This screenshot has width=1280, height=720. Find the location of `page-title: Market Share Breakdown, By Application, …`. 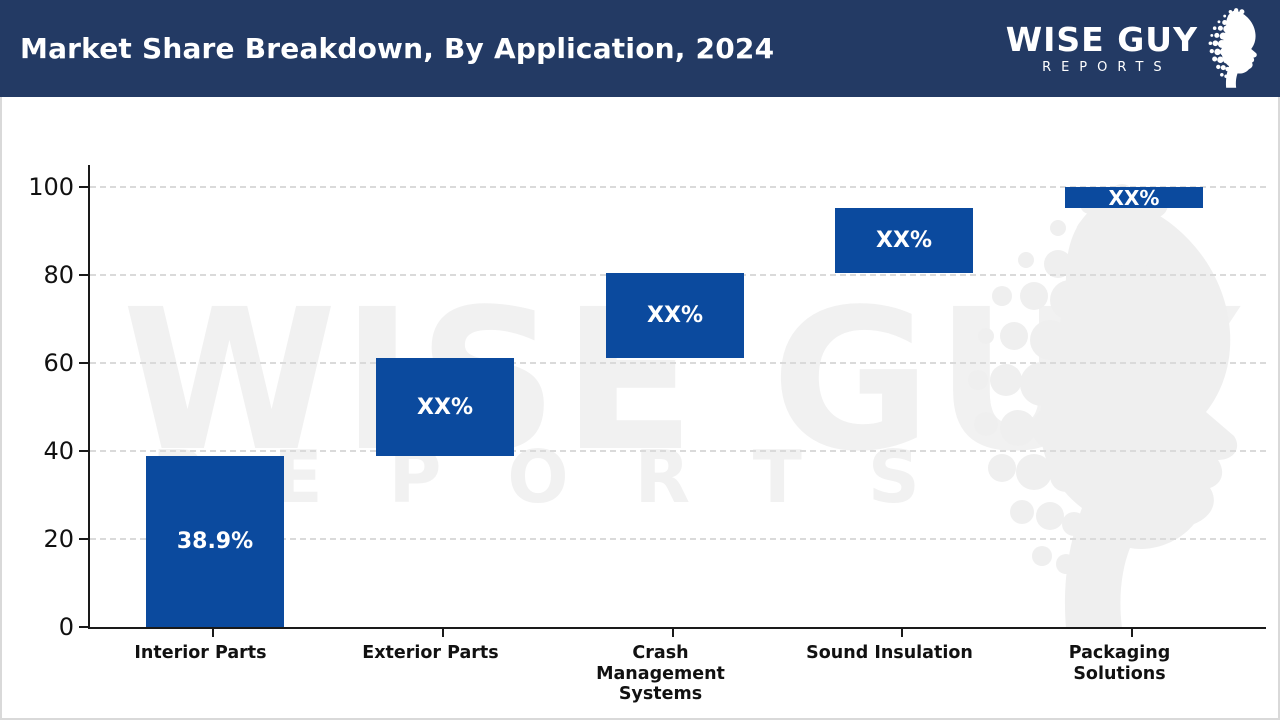

page-title: Market Share Breakdown, By Application, … is located at coordinates (397, 48).